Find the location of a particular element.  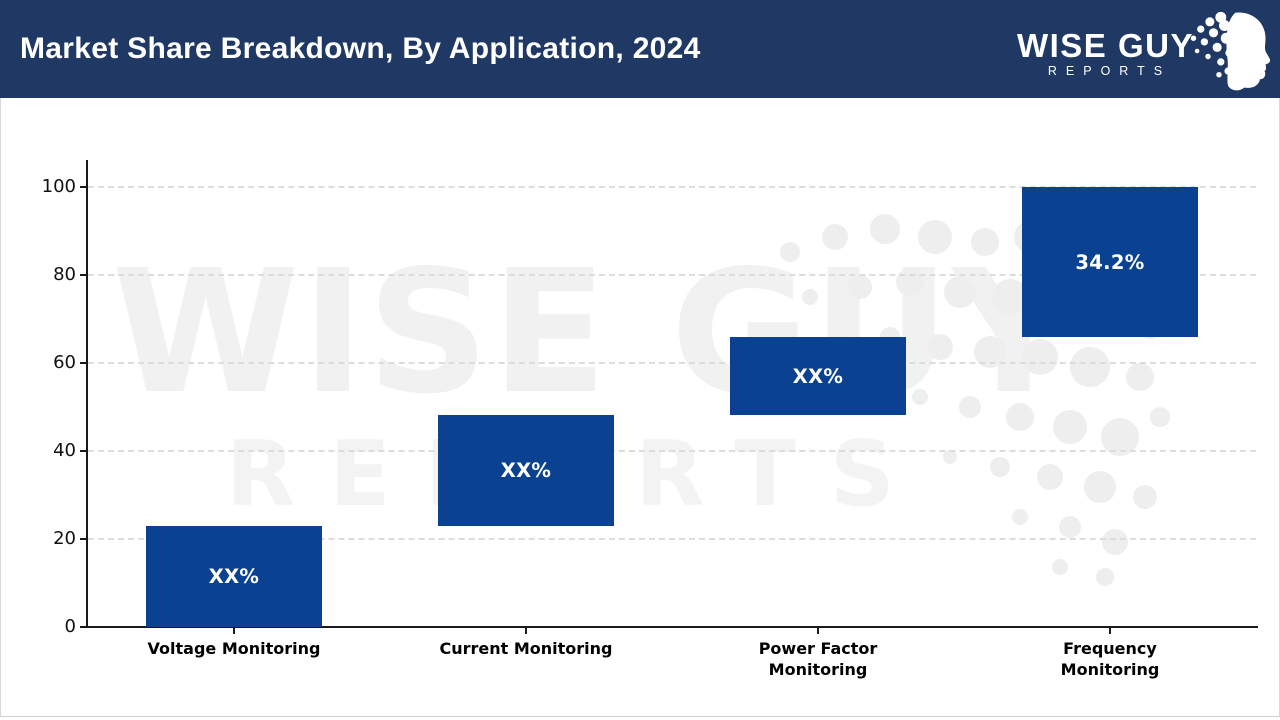

x-category-label-frequency-monitoring: Frequency Monitoring is located at coordinates (1110, 659).